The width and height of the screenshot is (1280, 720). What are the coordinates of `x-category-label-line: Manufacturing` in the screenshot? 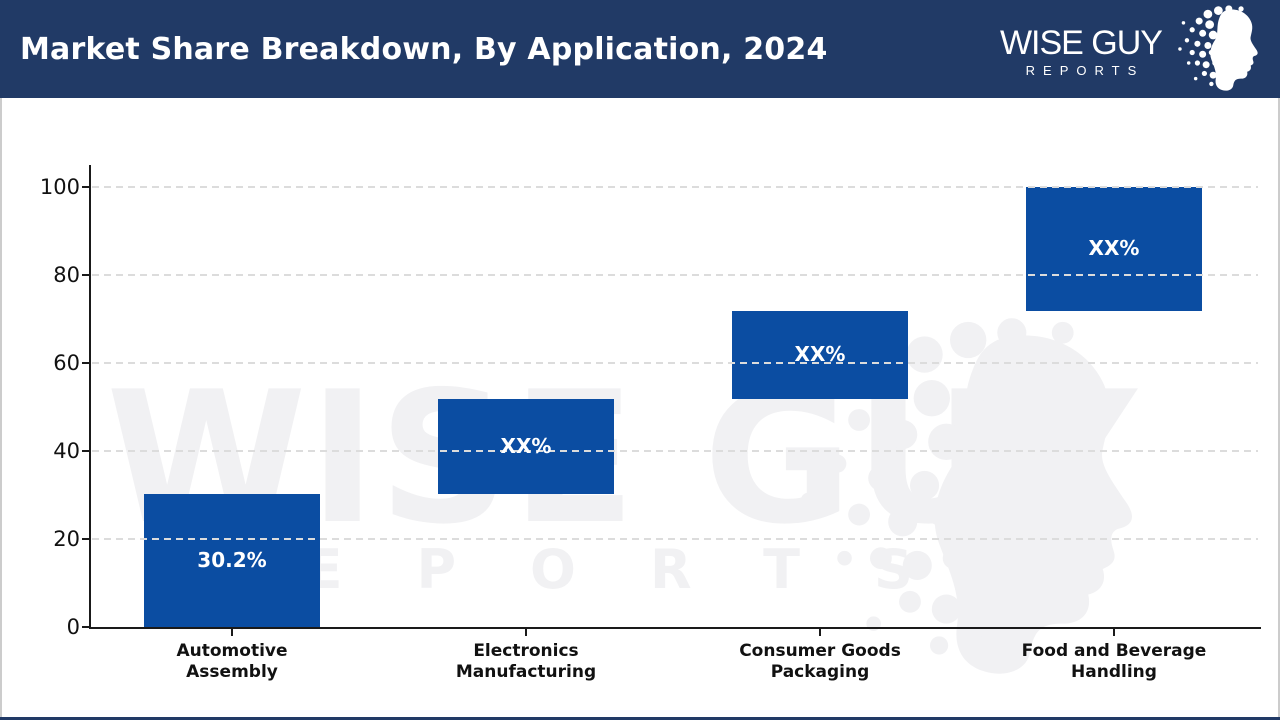 It's located at (526, 672).